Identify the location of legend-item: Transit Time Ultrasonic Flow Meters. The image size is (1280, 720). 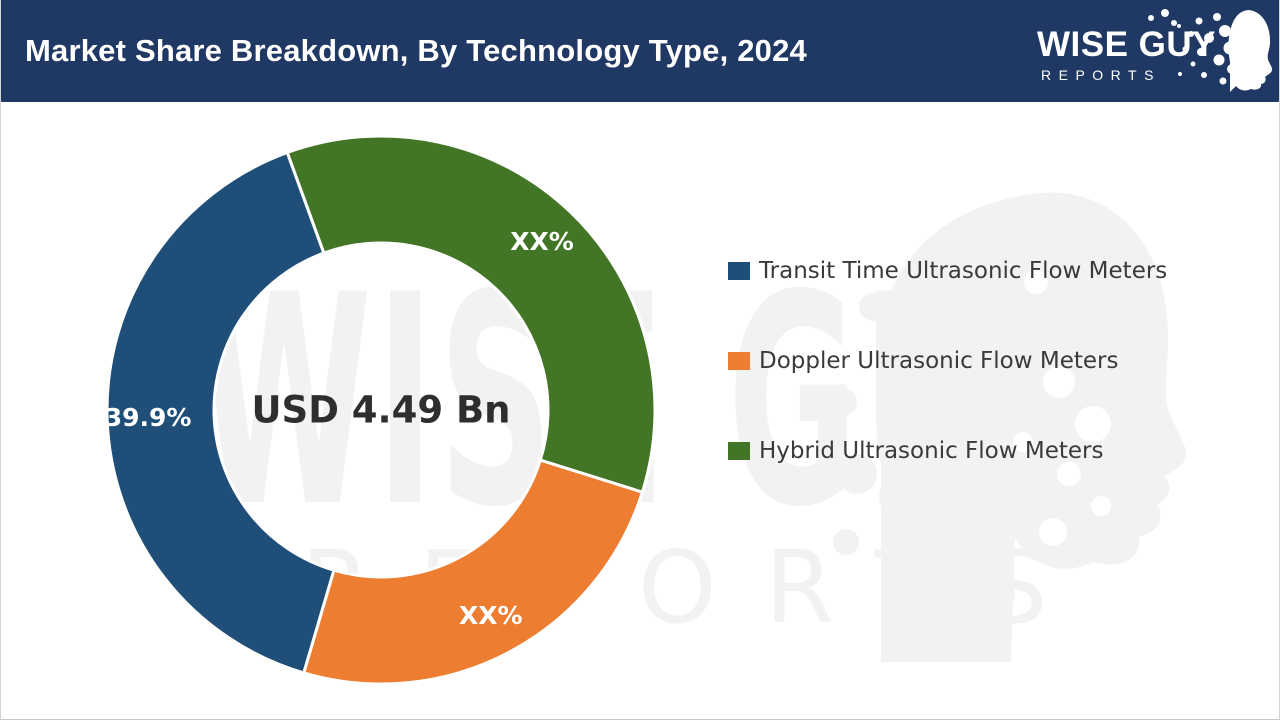
(947, 271).